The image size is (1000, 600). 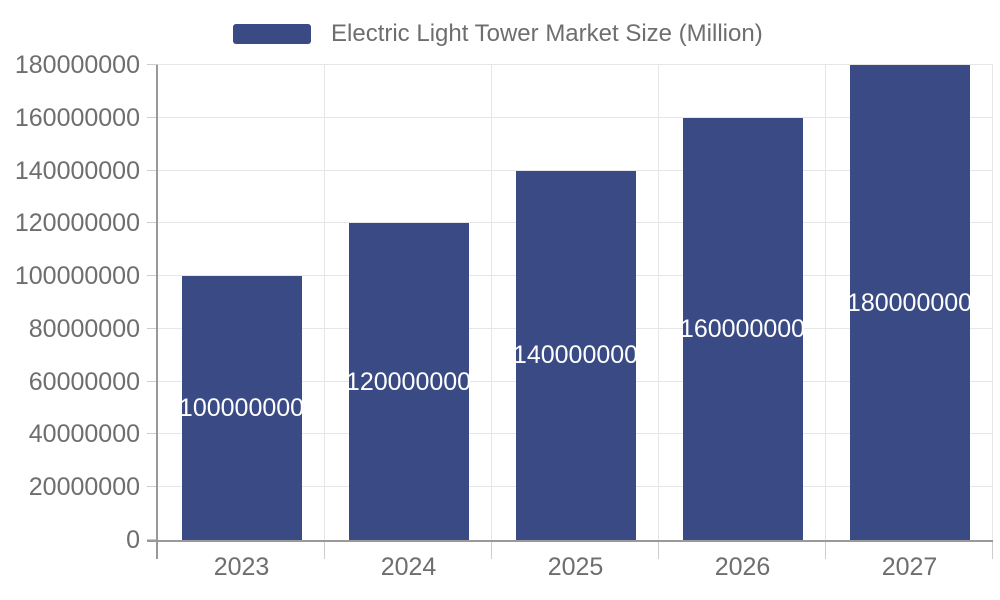 I want to click on bar-value-label: 160000000, so click(x=742, y=328).